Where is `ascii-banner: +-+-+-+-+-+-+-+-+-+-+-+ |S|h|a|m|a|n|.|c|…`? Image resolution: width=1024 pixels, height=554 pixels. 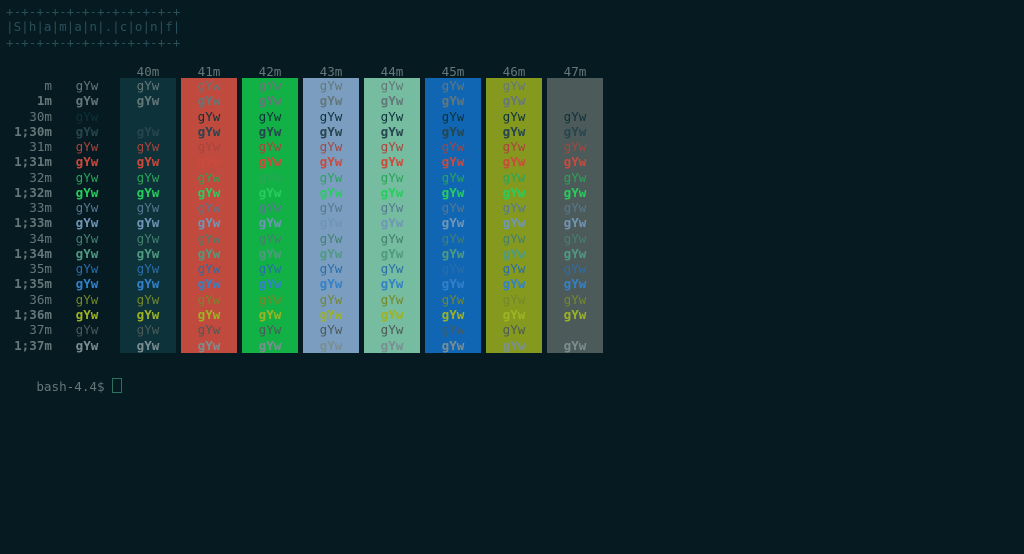
ascii-banner: +-+-+-+-+-+-+-+-+-+-+-+ |S|h|a|m|a|n|.|c|… is located at coordinates (93, 27).